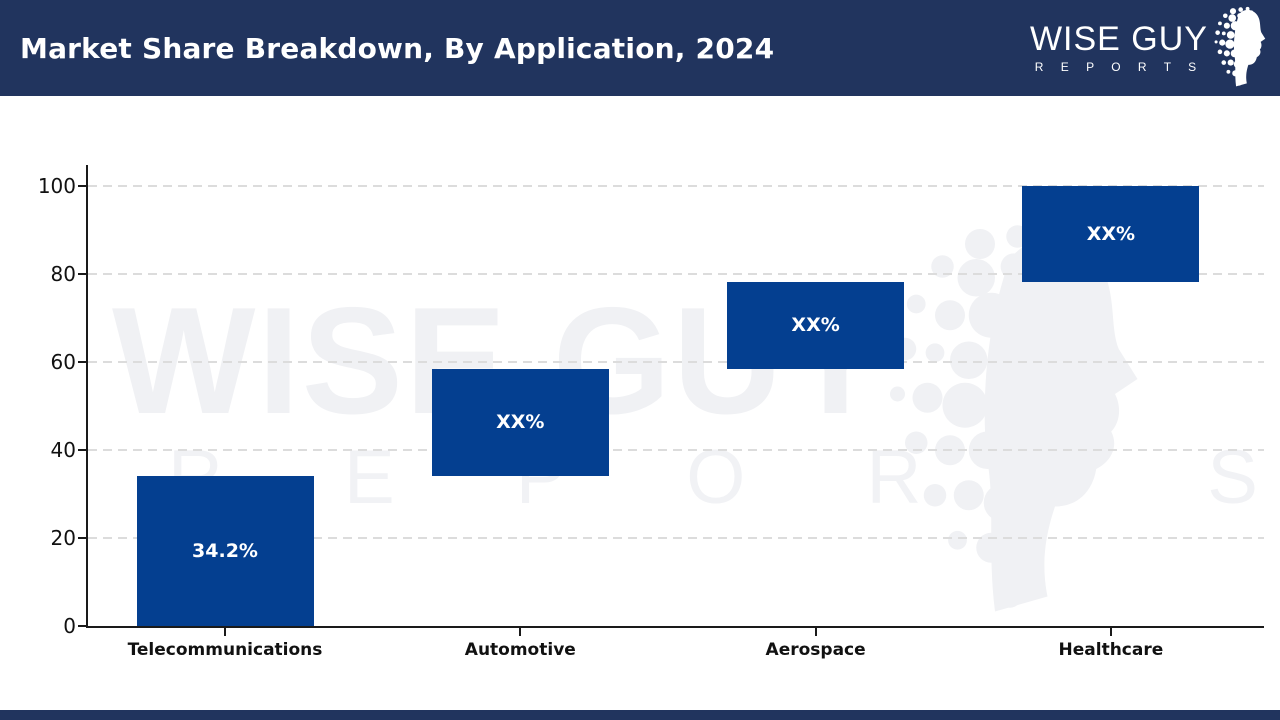 The height and width of the screenshot is (720, 1280). What do you see at coordinates (69, 626) in the screenshot?
I see `y-axis-tick-label: 0` at bounding box center [69, 626].